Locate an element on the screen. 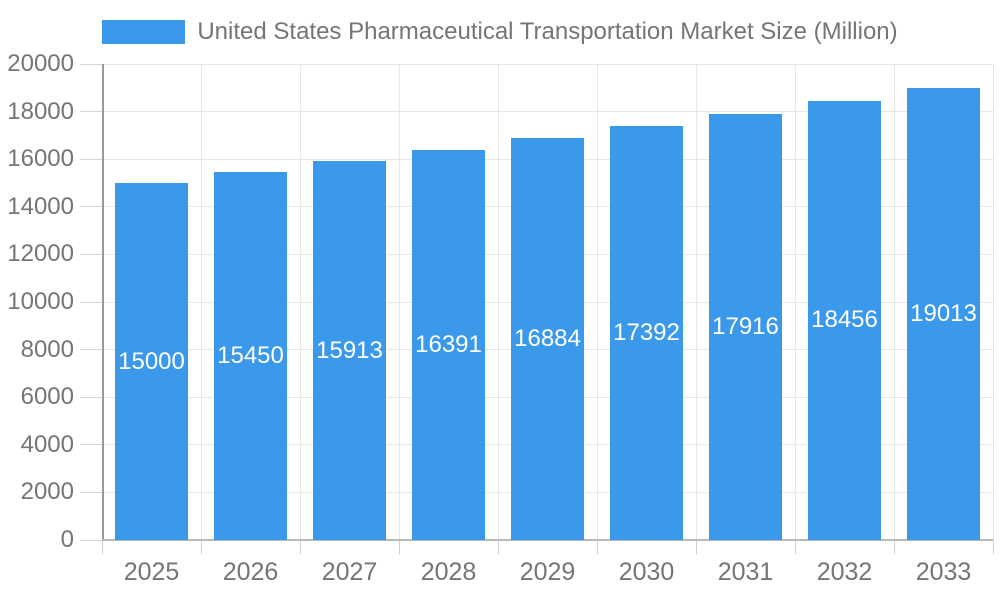 Image resolution: width=1000 pixels, height=600 pixels. y-axis-tick-label: 16000 is located at coordinates (40, 159).